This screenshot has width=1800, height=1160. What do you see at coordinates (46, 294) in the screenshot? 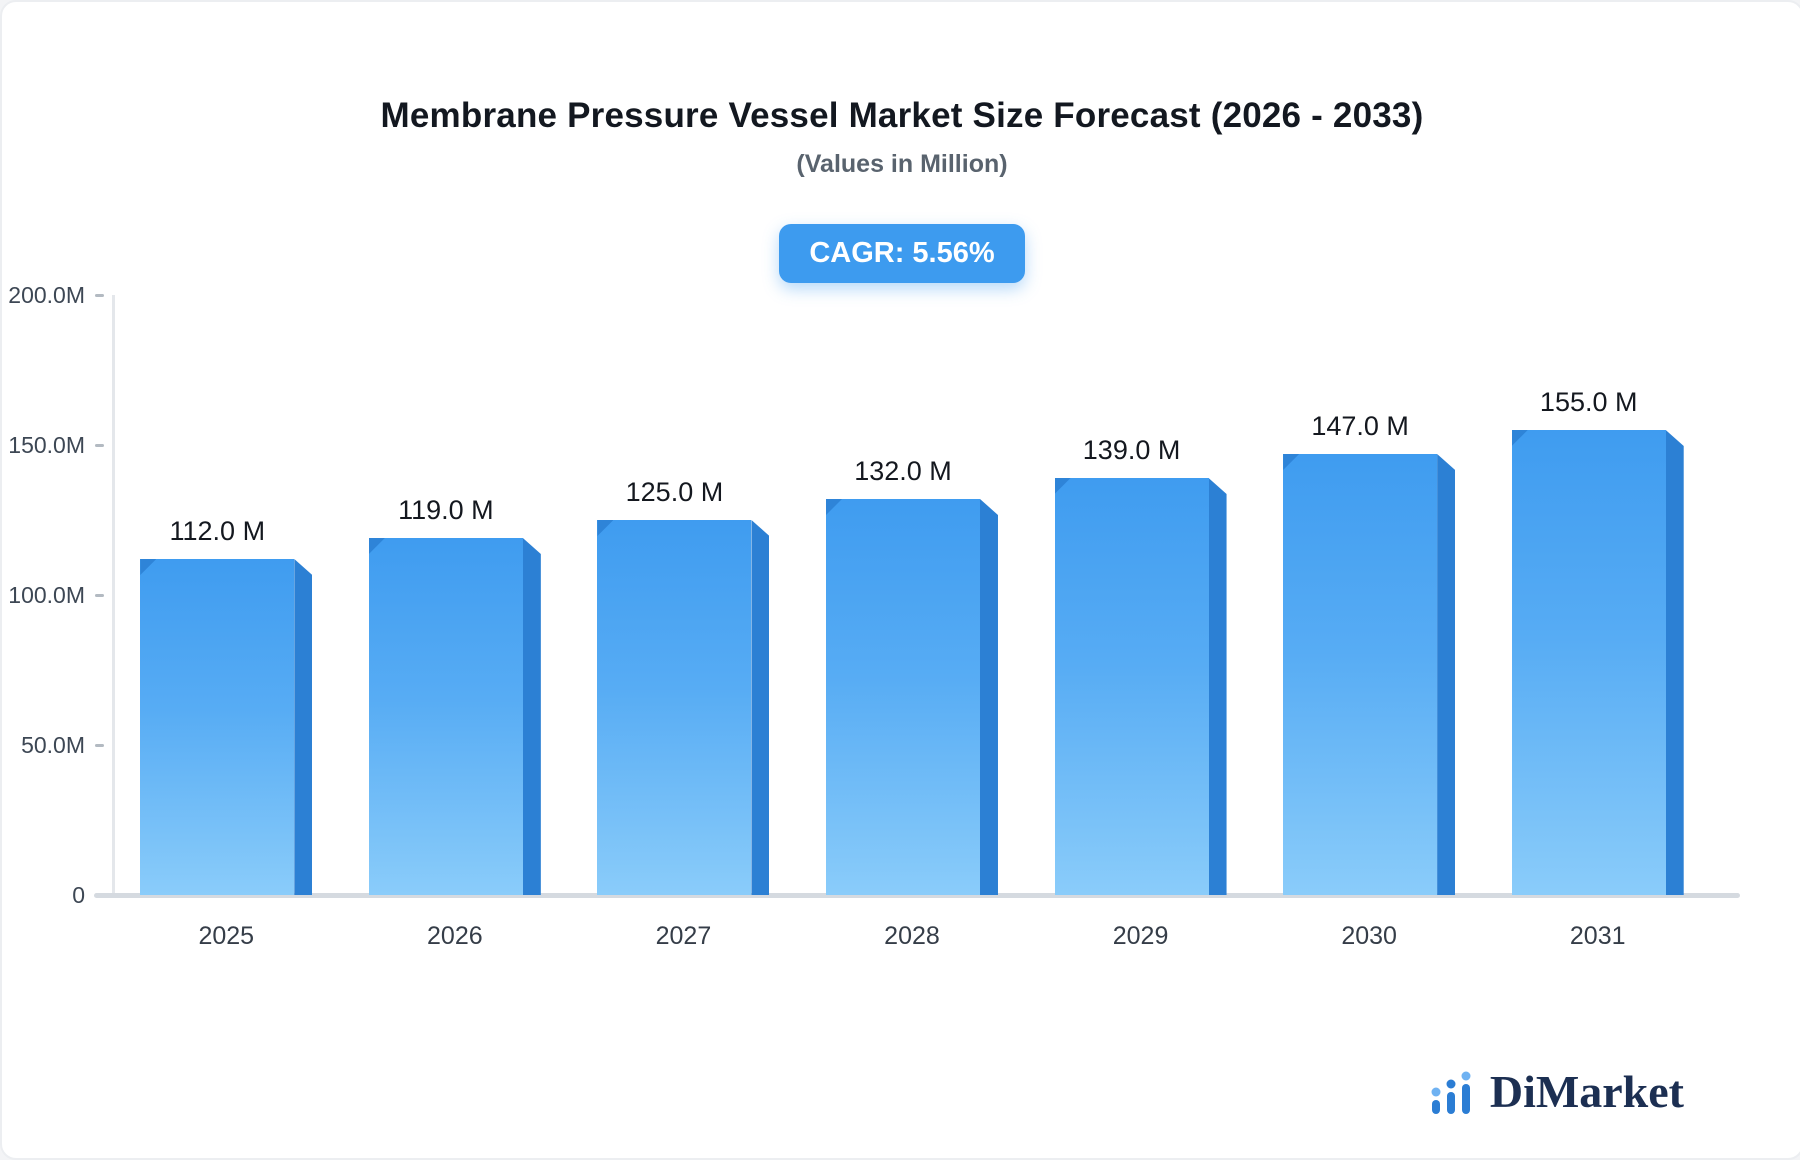
I see `y-tick-label: 200.0M` at bounding box center [46, 294].